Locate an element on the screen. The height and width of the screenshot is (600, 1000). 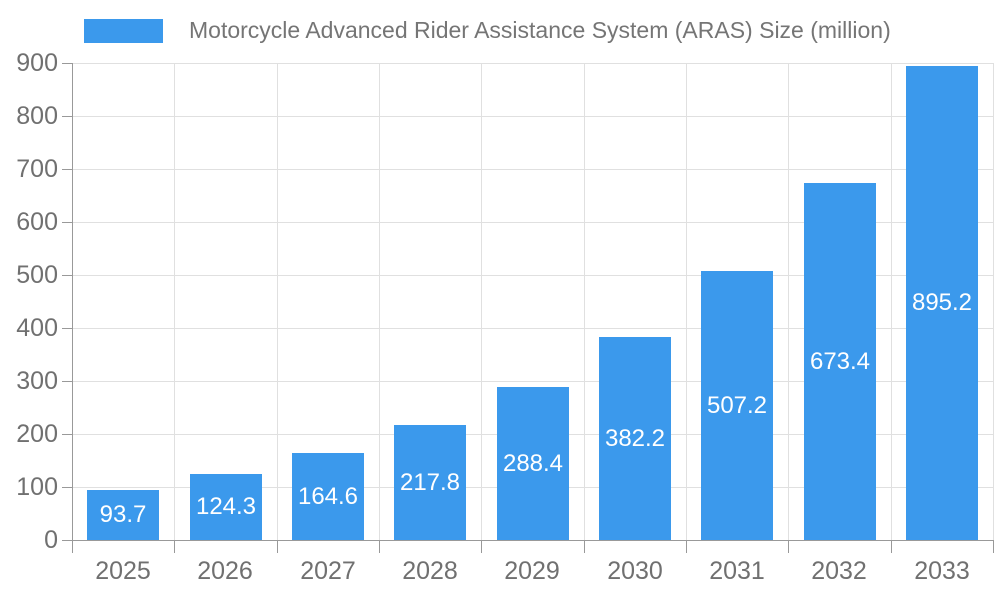
y-tick-label: 900 is located at coordinates (37, 63).